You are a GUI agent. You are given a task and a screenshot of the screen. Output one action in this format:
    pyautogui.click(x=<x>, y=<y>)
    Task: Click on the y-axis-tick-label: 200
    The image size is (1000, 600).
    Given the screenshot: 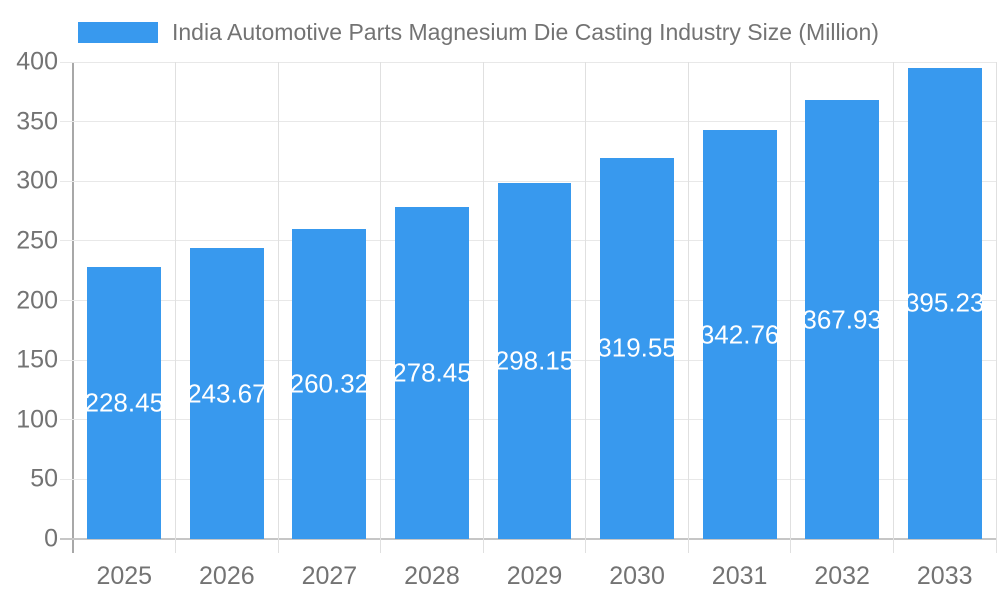 What is the action you would take?
    pyautogui.click(x=37, y=300)
    